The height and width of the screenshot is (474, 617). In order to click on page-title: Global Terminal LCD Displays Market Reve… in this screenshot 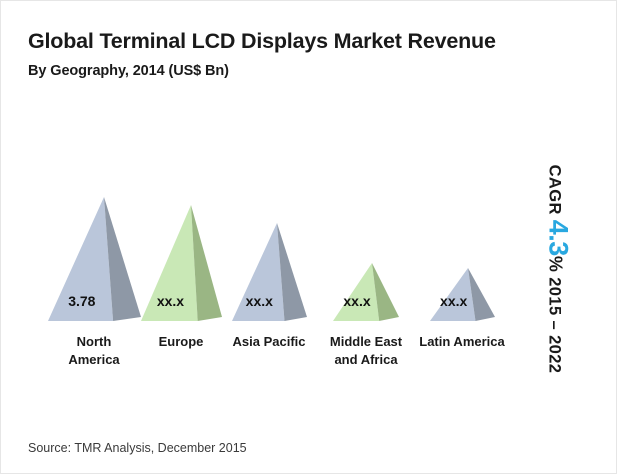, I will do `click(262, 41)`.